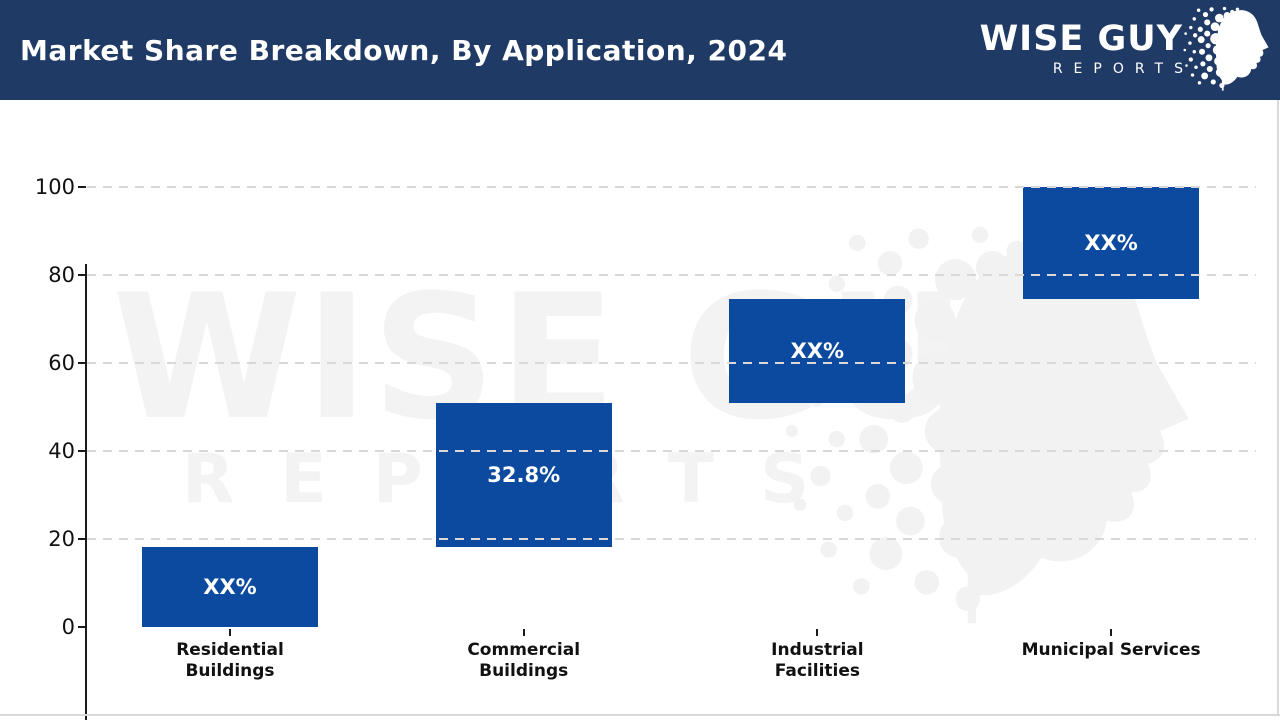  I want to click on brand-logo: WISE GUY REPORTS, so click(1126, 50).